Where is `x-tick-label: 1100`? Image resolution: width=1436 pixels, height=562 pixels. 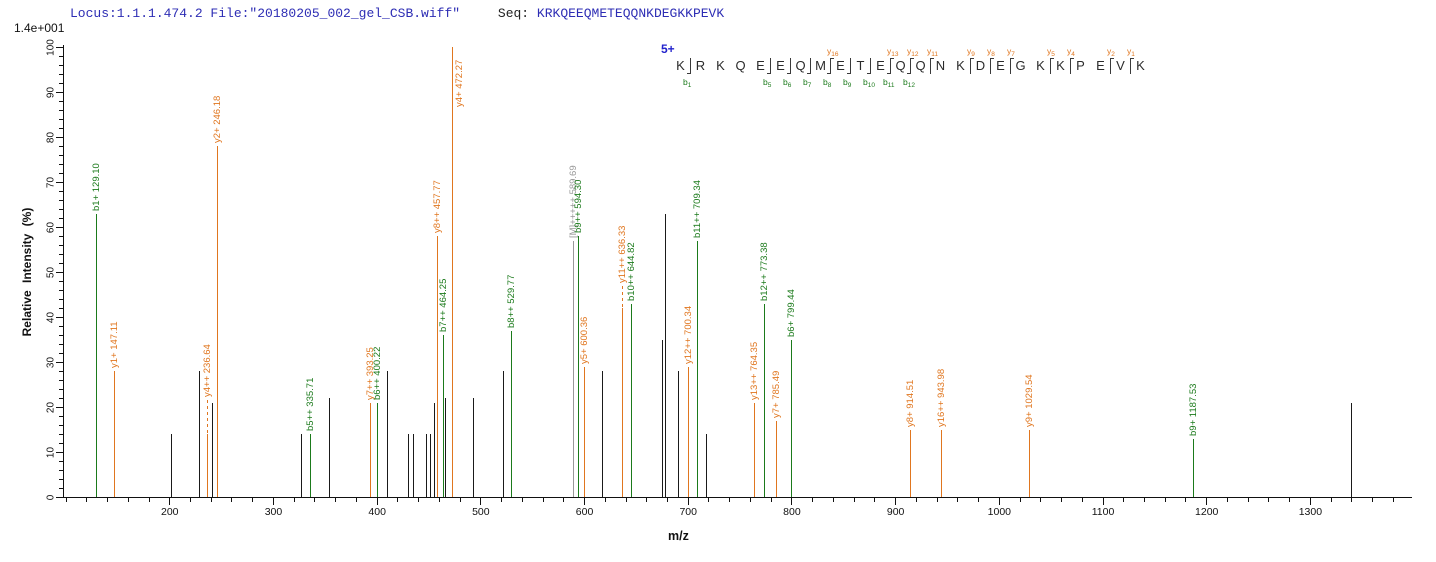
x-tick-label: 1100 is located at coordinates (1103, 512).